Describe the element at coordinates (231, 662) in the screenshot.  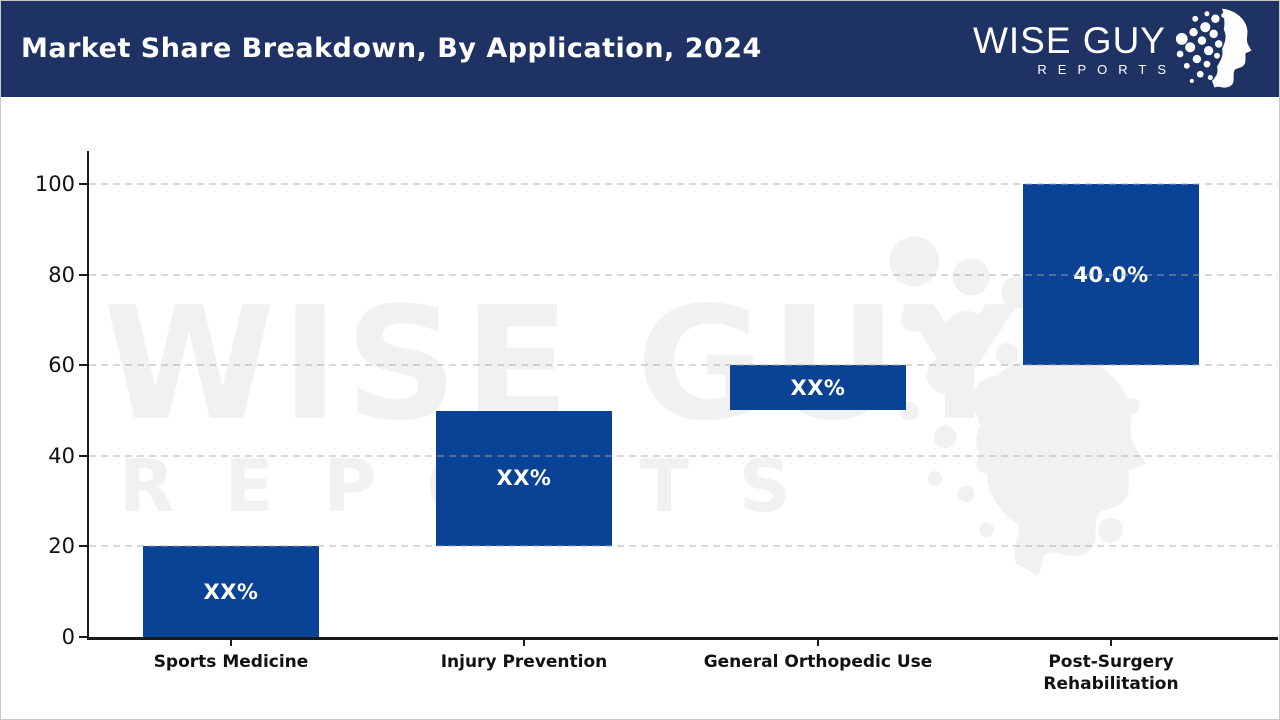
I see `x-tick-label-0: Sports Medicine` at that location.